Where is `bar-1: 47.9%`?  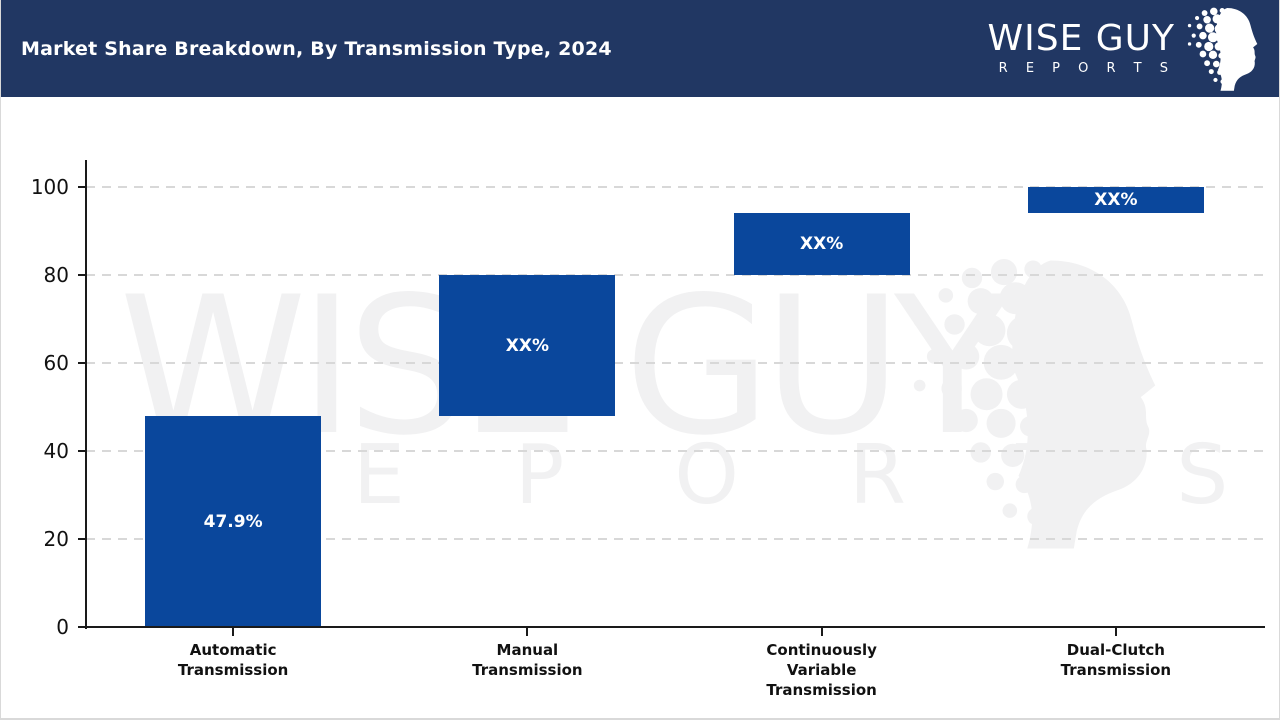
bar-1: 47.9% is located at coordinates (233, 521).